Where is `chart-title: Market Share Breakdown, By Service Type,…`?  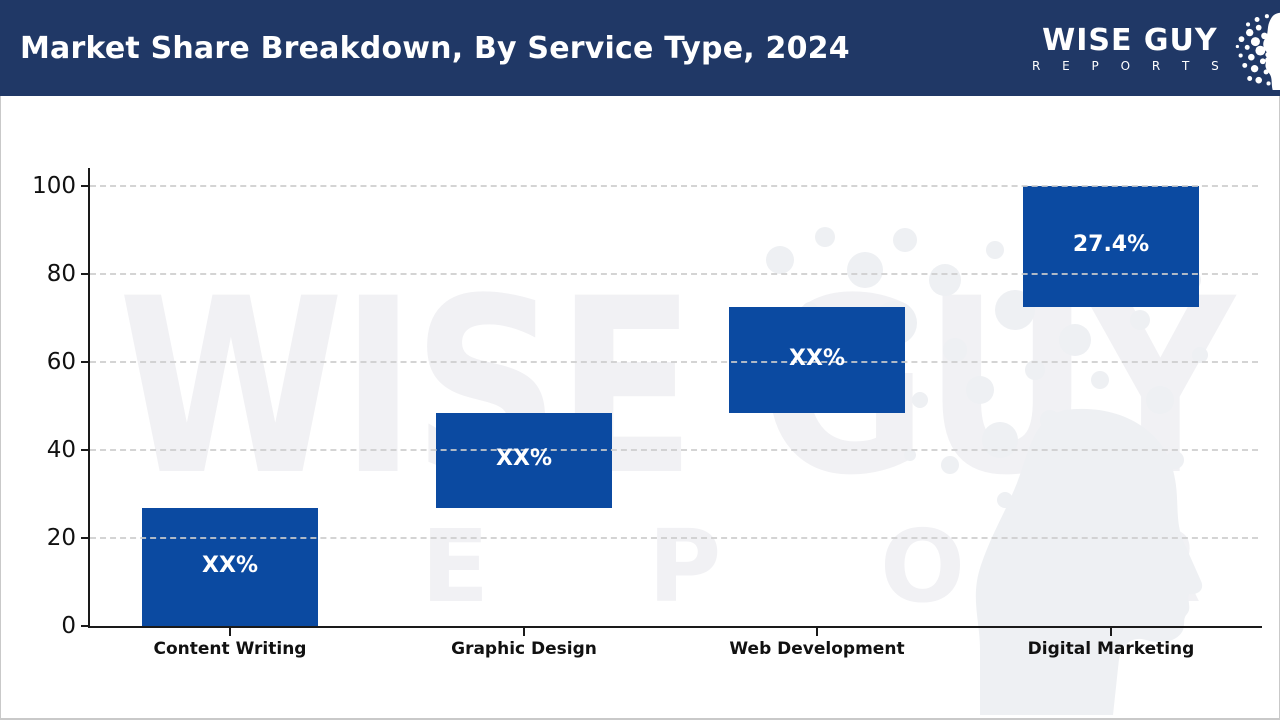
chart-title: Market Share Breakdown, By Service Type,… is located at coordinates (435, 48).